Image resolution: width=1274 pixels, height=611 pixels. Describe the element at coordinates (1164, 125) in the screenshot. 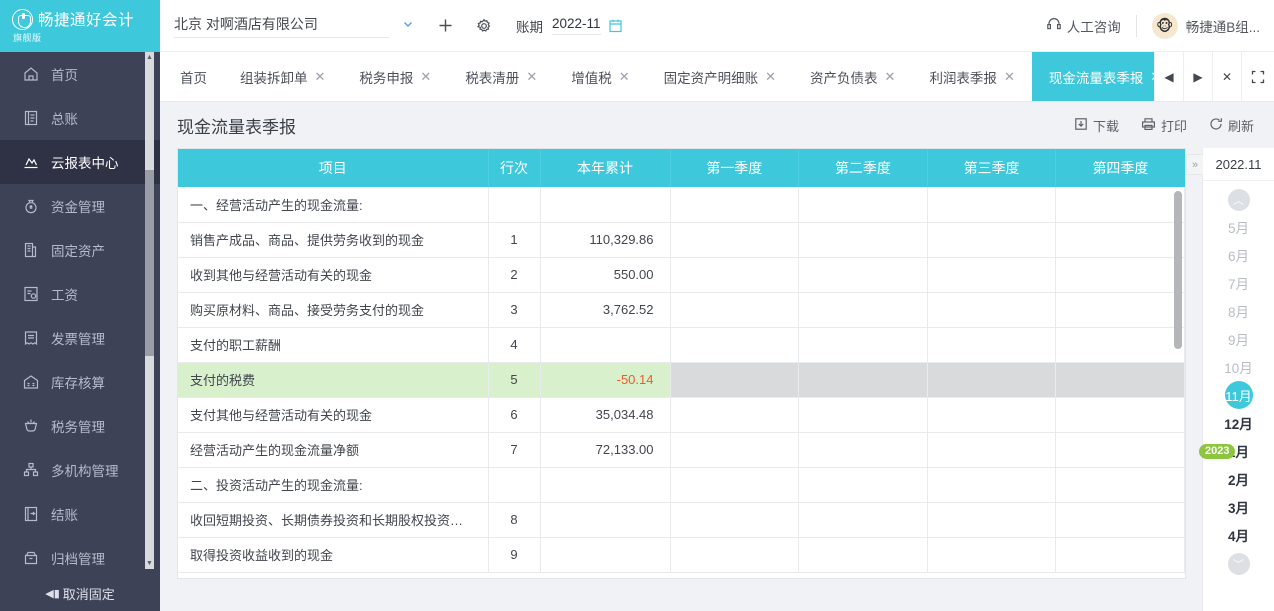

I see `print-button: 打印` at that location.